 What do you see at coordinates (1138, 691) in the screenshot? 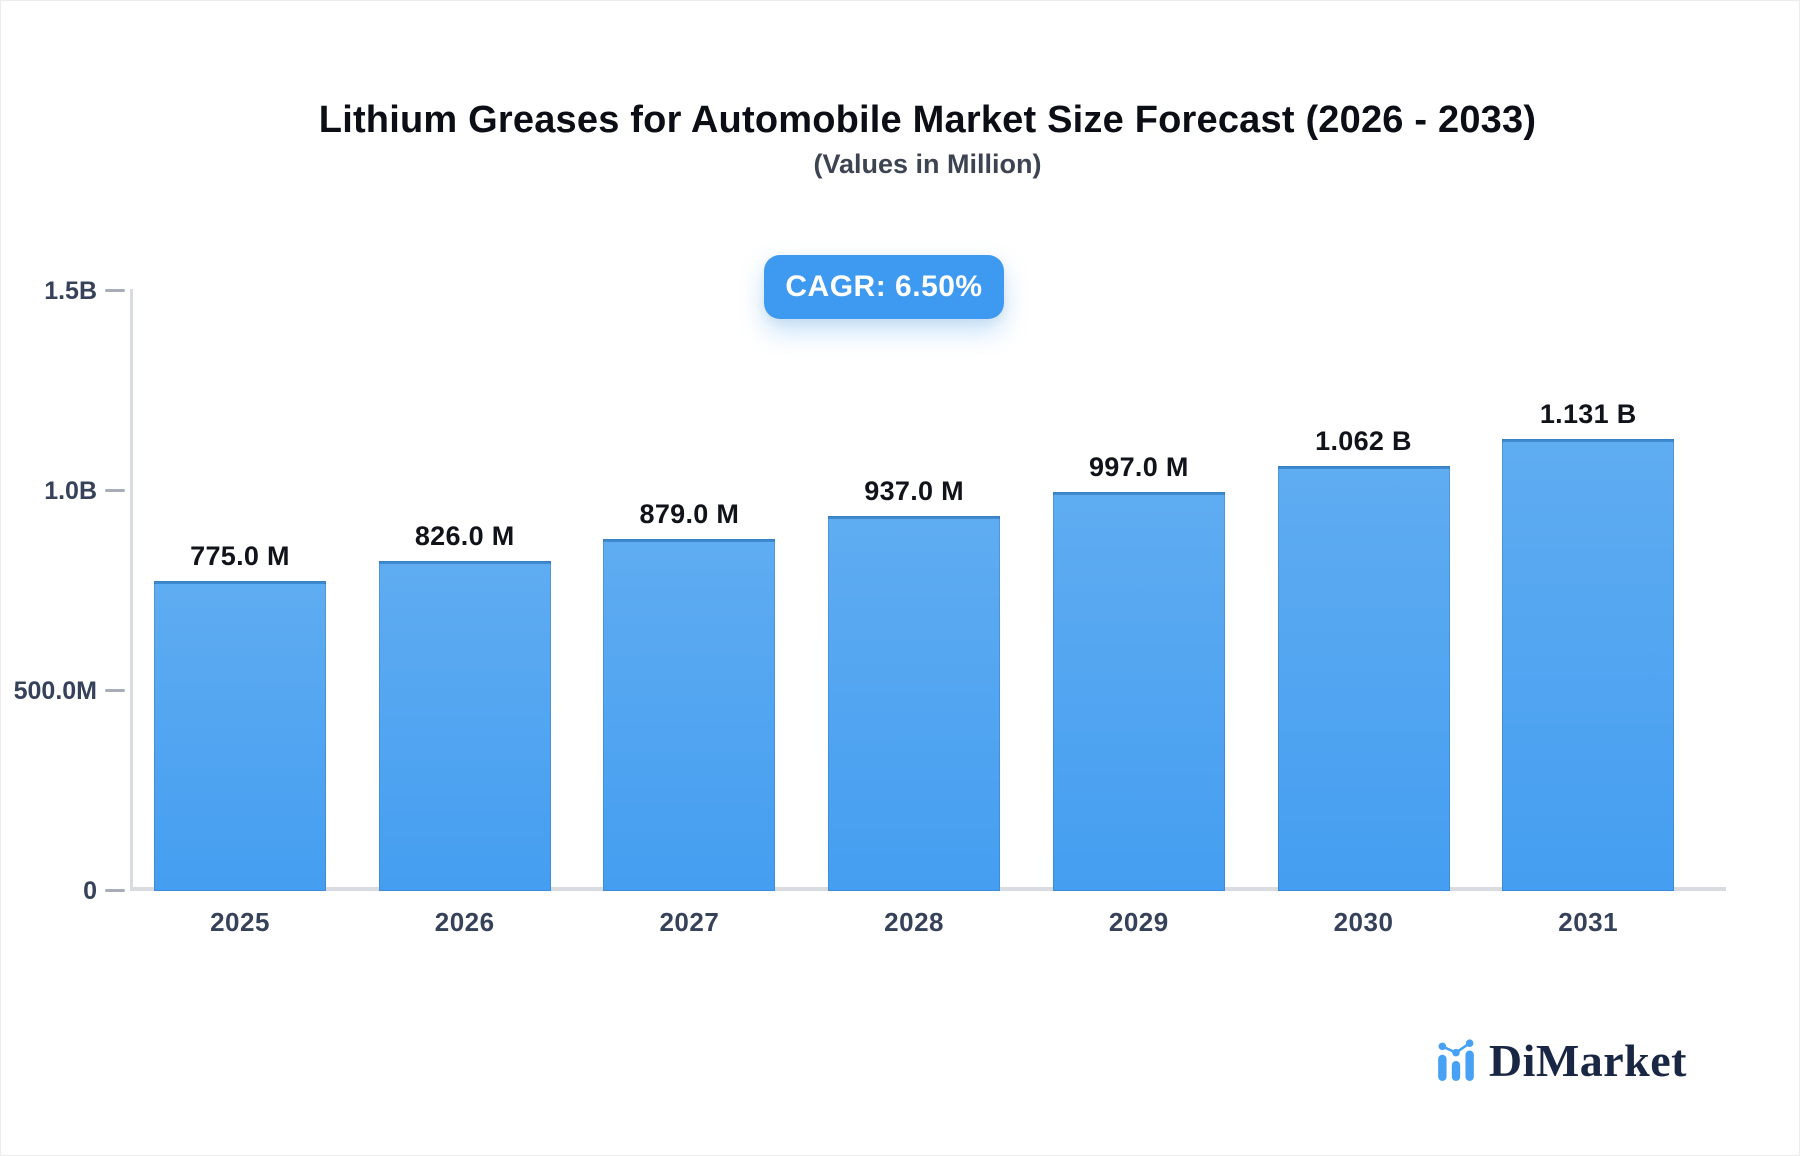
I see `bar-2029` at bounding box center [1138, 691].